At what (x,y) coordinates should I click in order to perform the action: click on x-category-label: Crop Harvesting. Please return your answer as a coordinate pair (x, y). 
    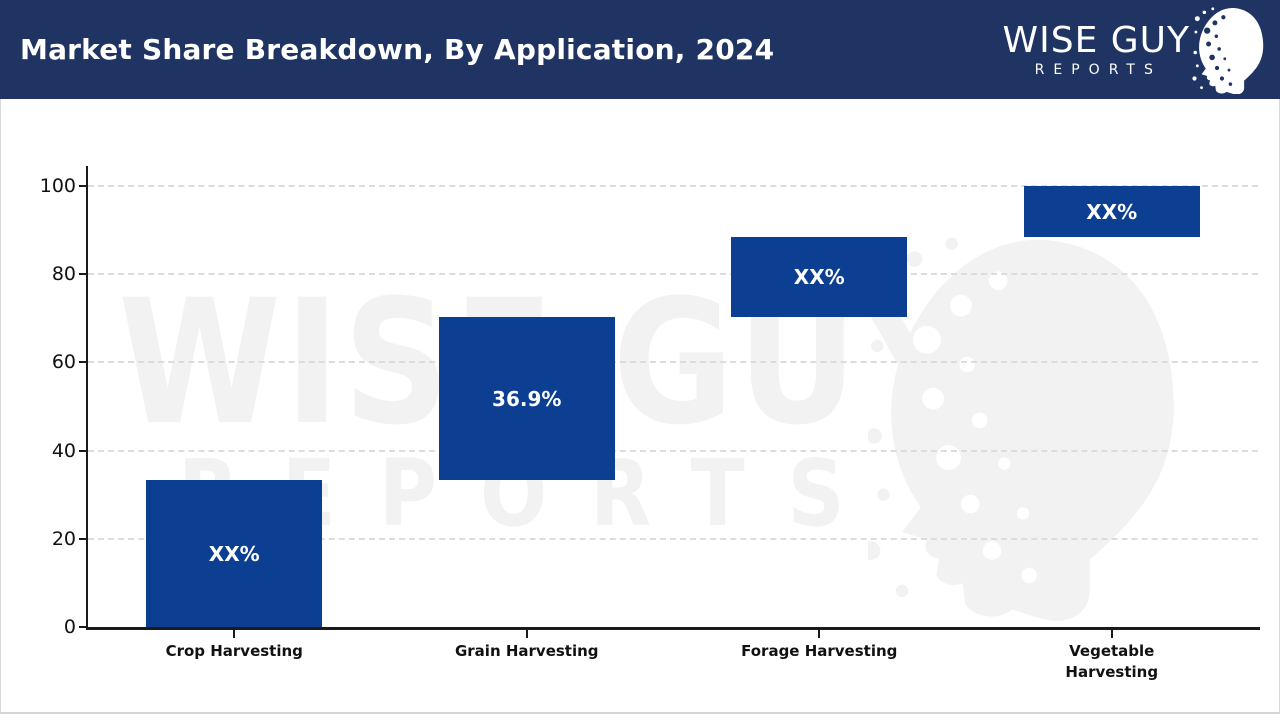
    Looking at the image, I should click on (234, 651).